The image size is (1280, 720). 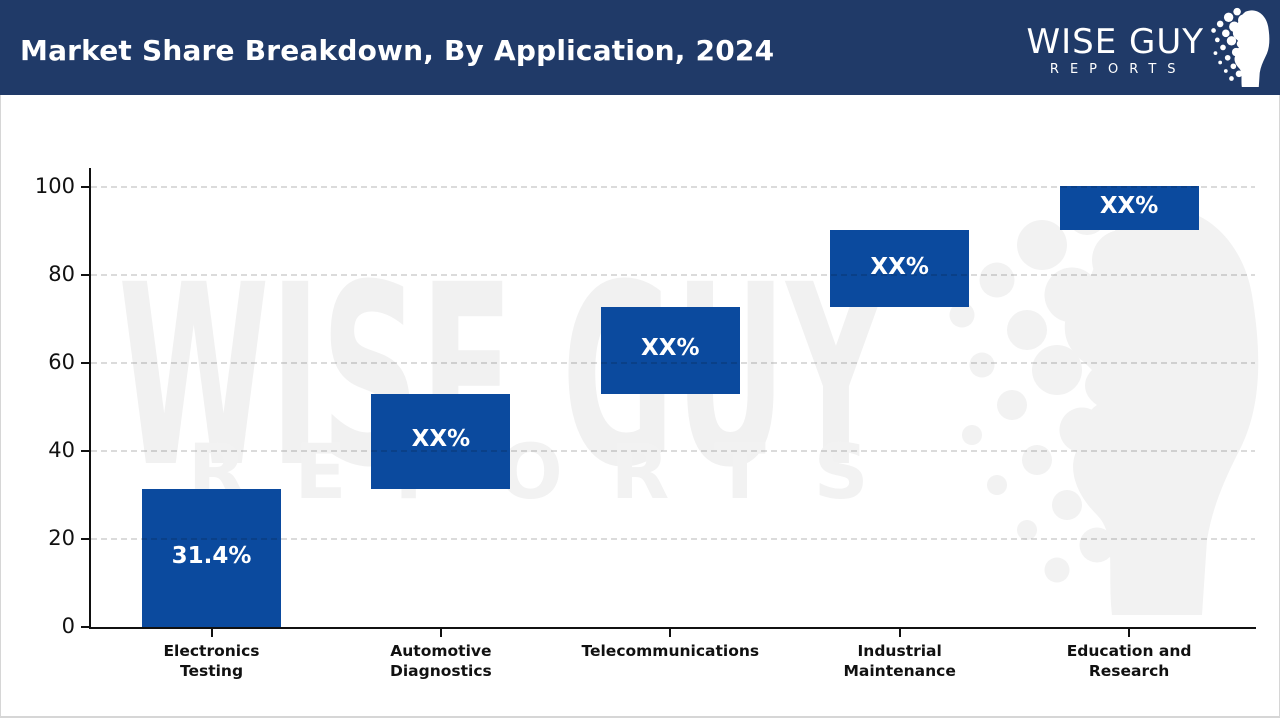 What do you see at coordinates (1129, 661) in the screenshot?
I see `x-tick-label: Education and Research` at bounding box center [1129, 661].